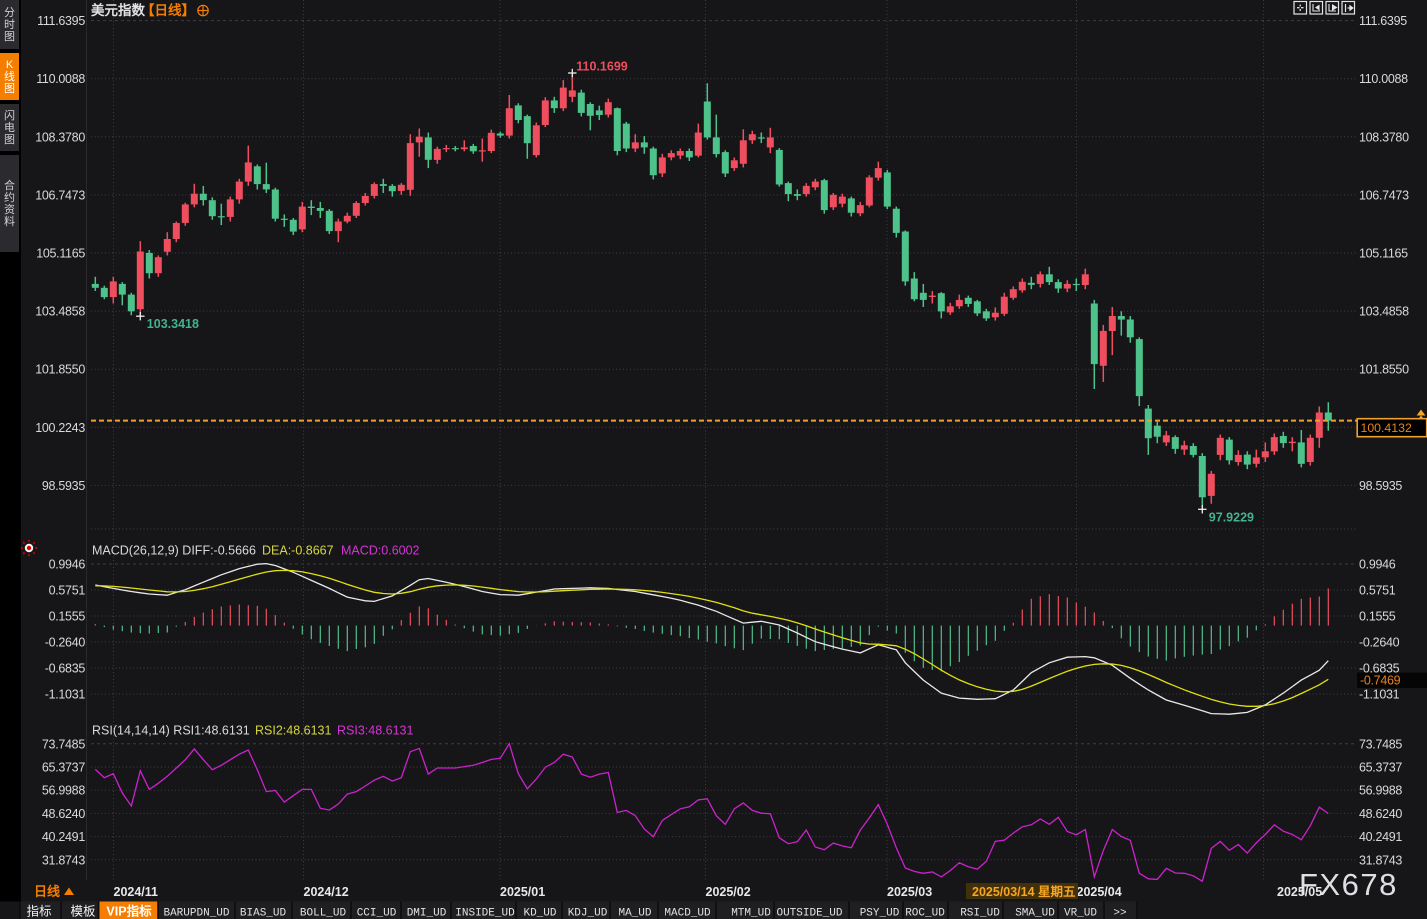  I want to click on svg-text: CCI_UD, so click(377, 913).